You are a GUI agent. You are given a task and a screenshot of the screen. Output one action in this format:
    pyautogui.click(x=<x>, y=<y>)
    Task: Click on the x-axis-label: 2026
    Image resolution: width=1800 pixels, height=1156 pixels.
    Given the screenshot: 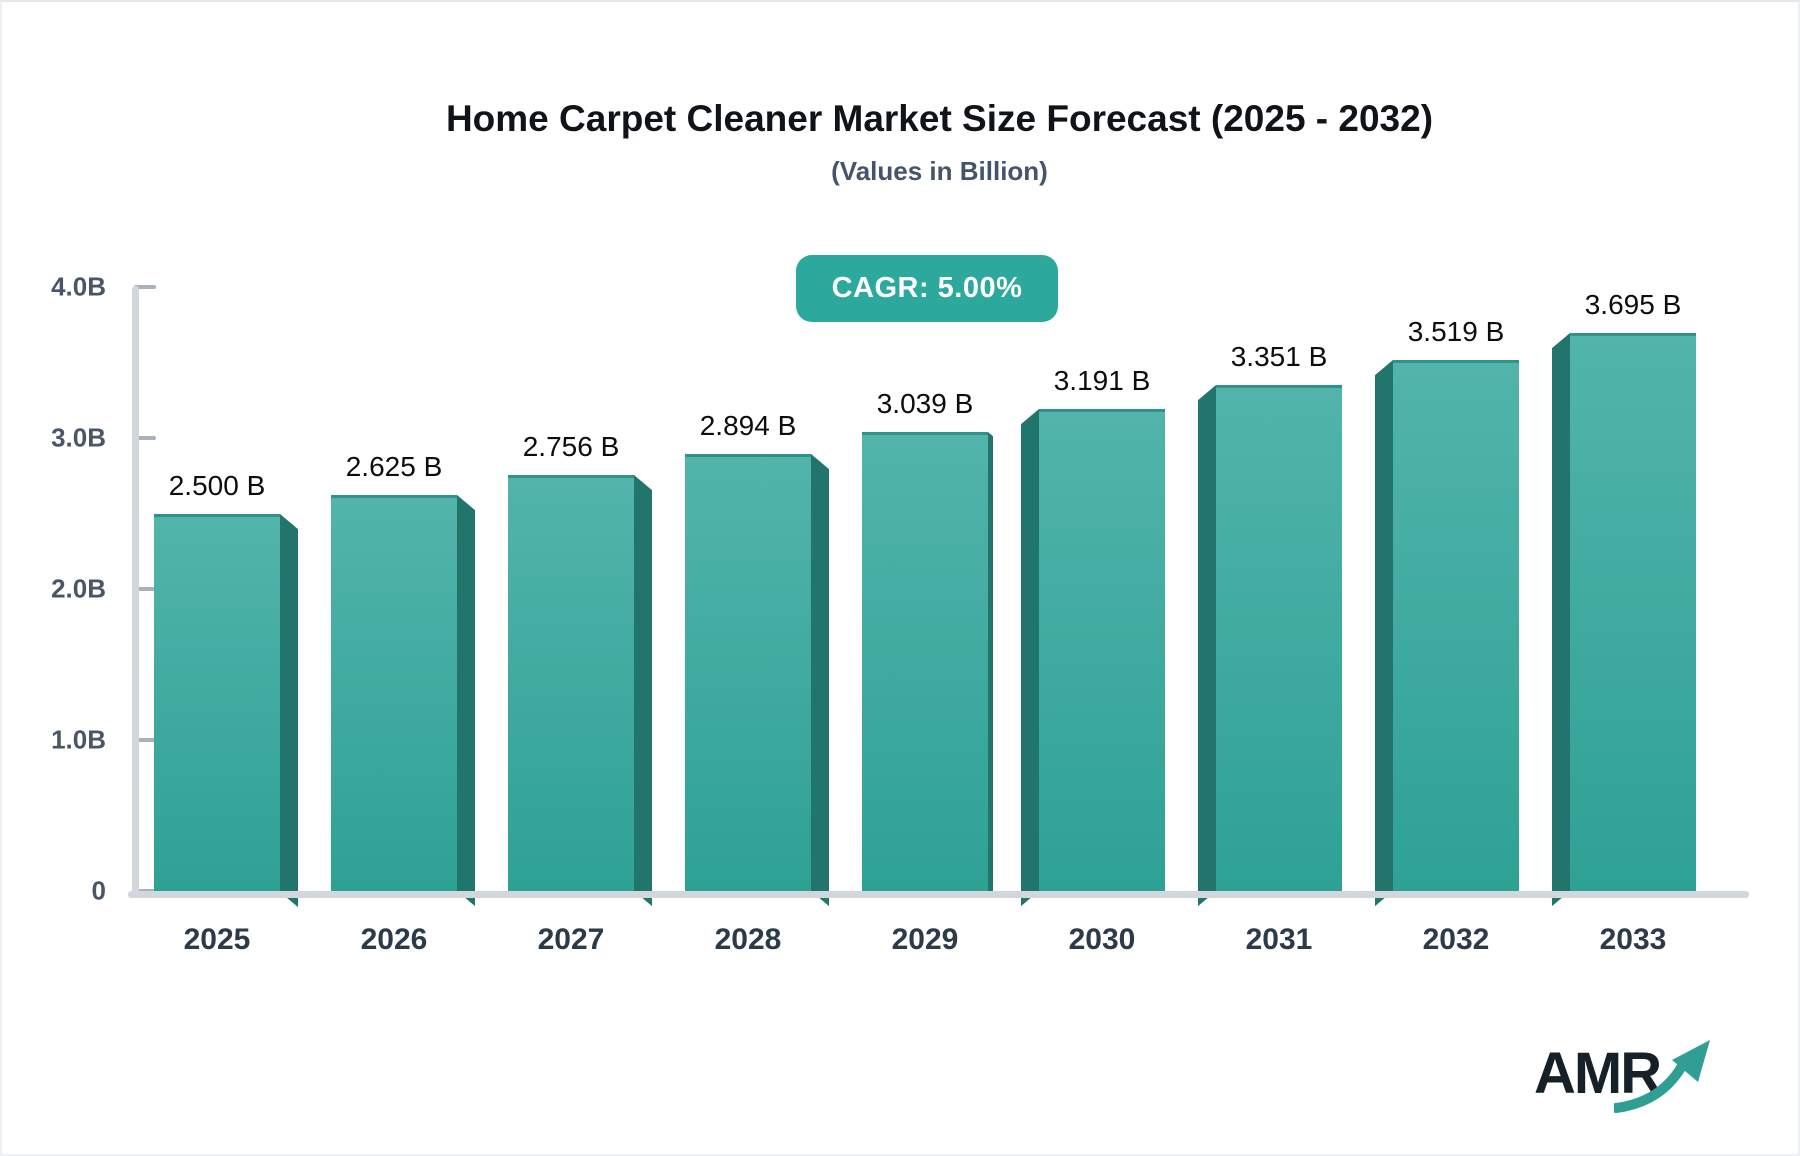 What is the action you would take?
    pyautogui.click(x=394, y=939)
    